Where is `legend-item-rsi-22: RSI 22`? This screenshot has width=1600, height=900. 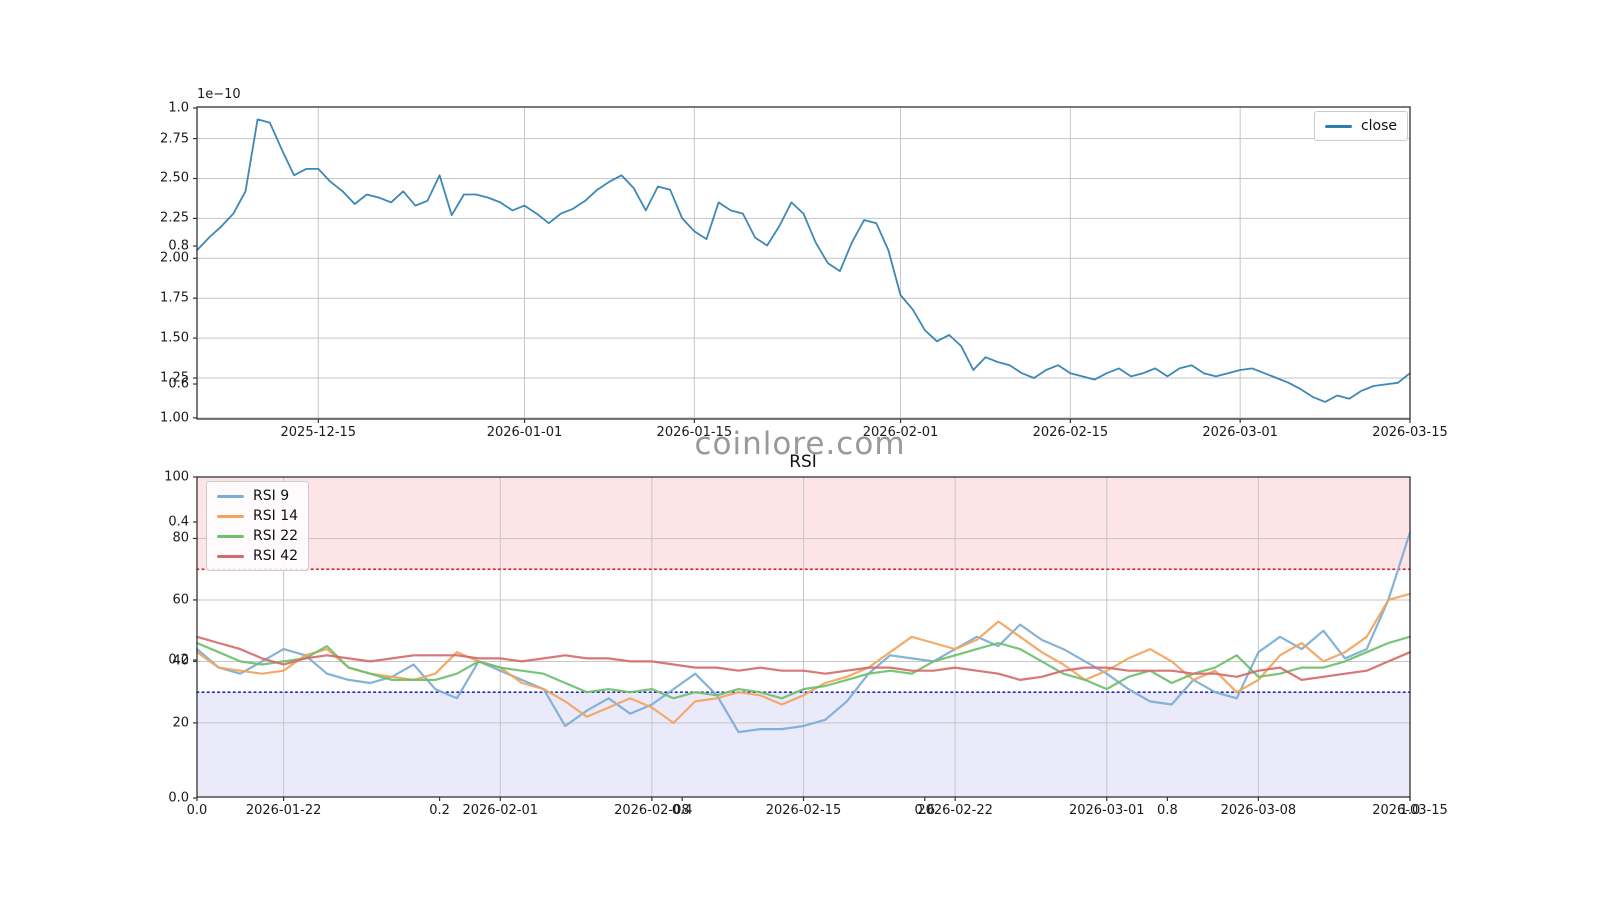
legend-item-rsi-22: RSI 22 is located at coordinates (257, 536).